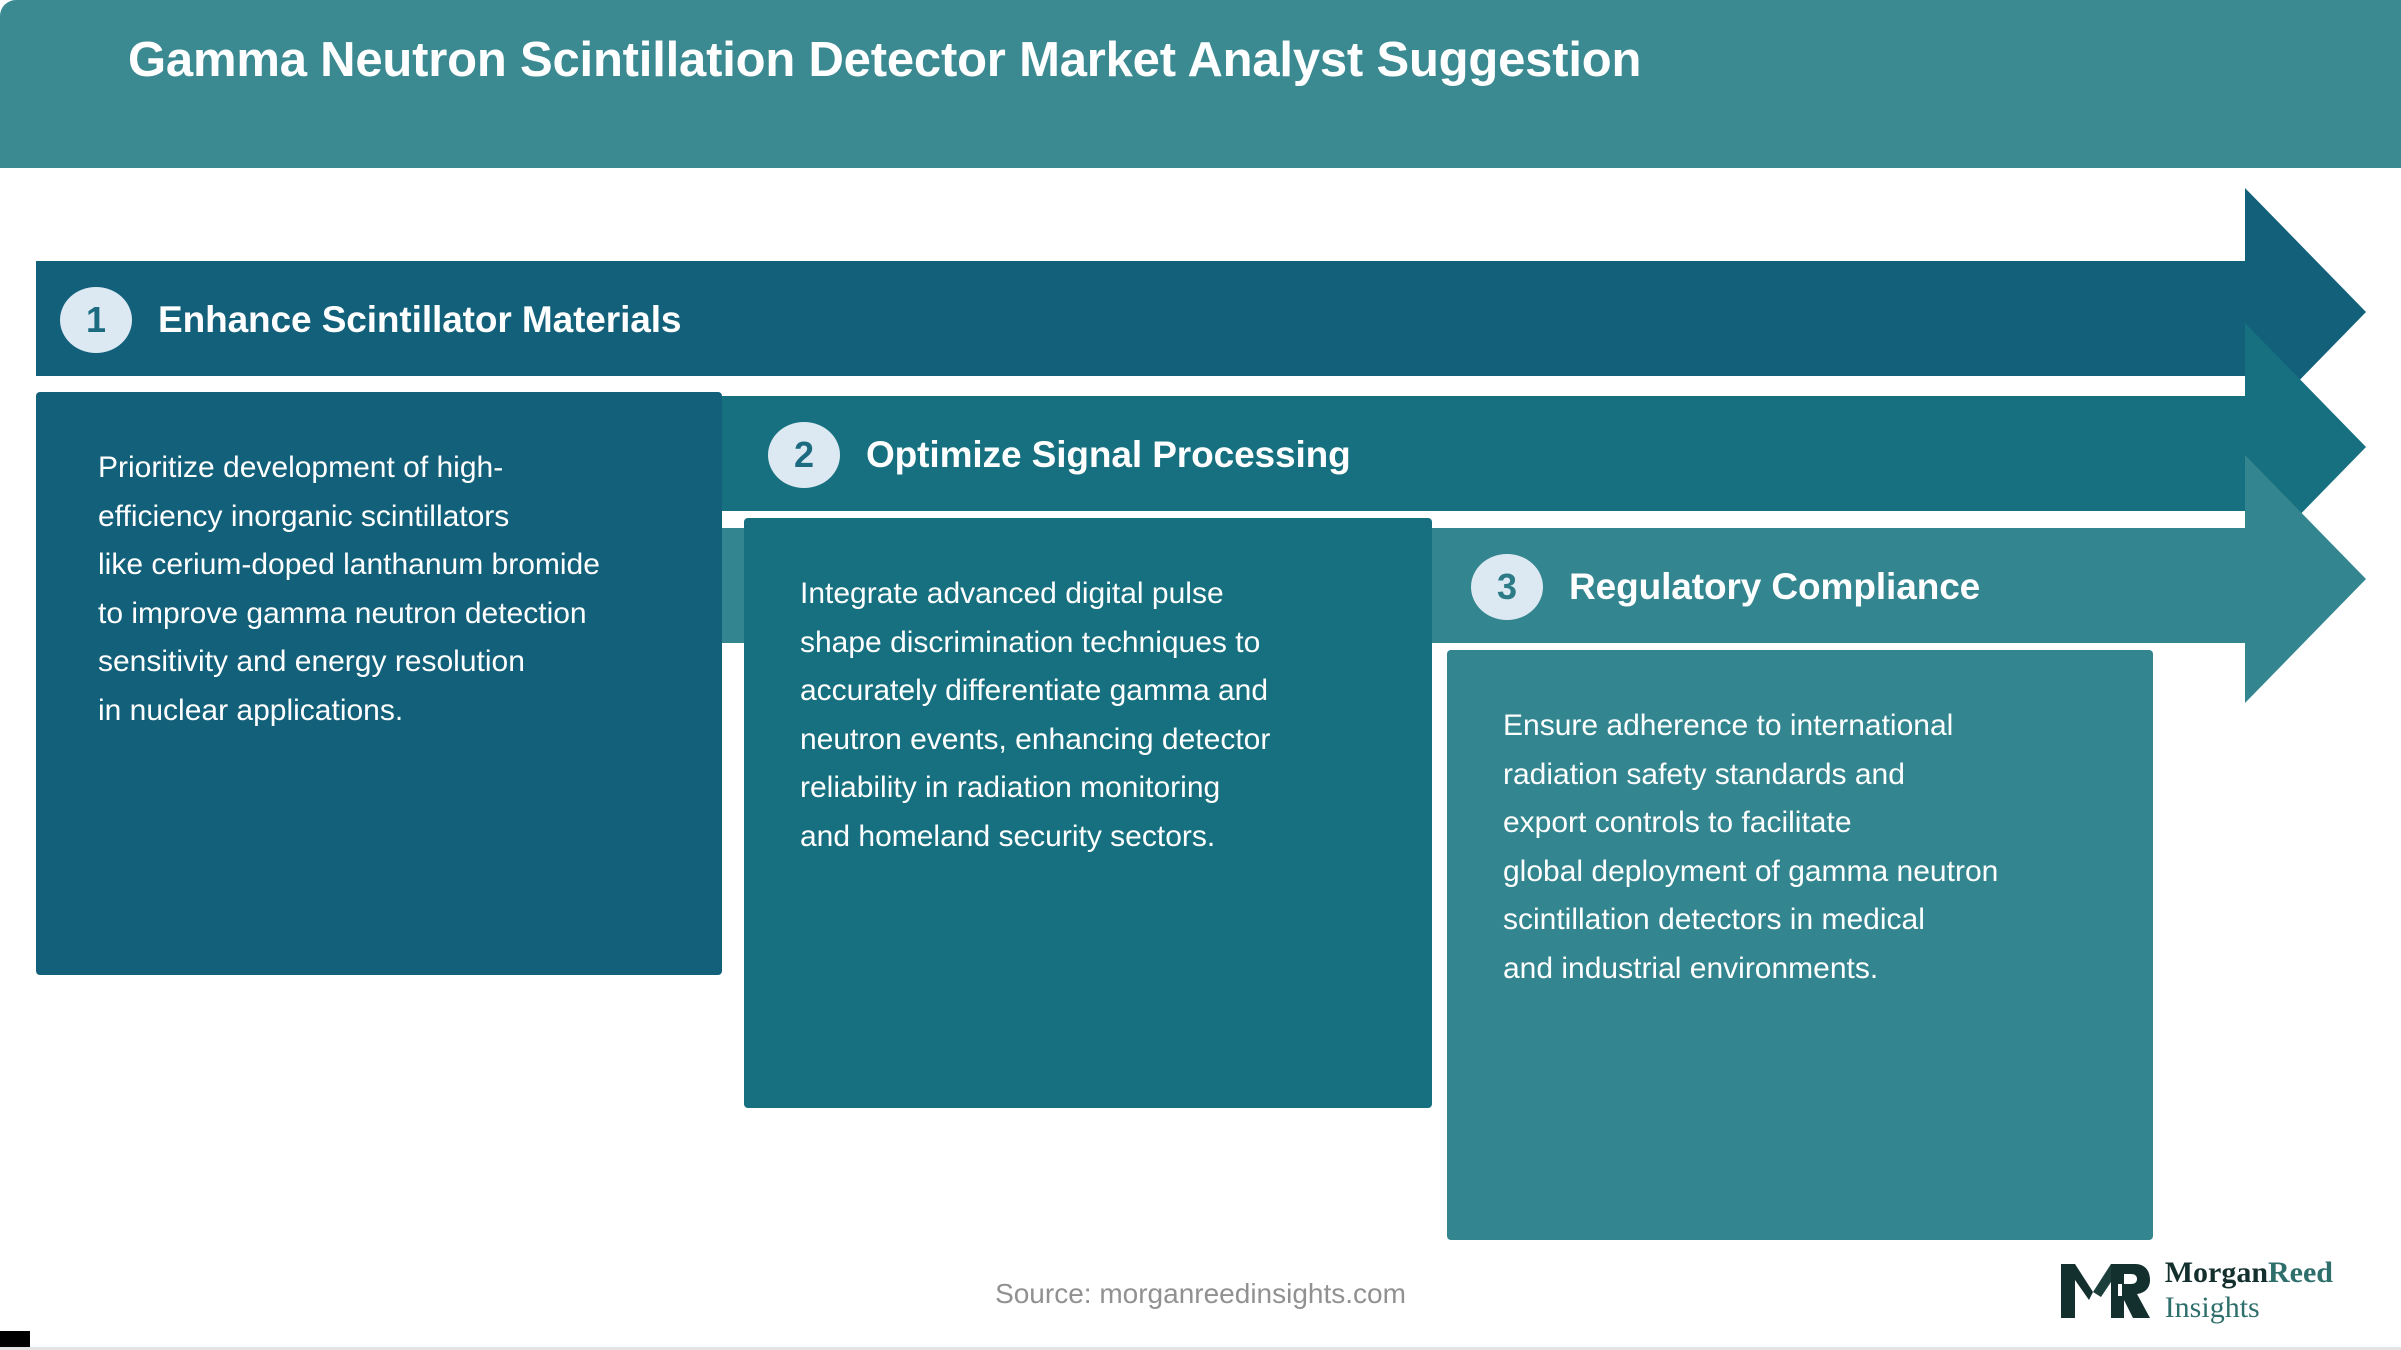 This screenshot has height=1350, width=2401. What do you see at coordinates (1108, 454) in the screenshot?
I see `step-title-2: Optimize Signal Processing` at bounding box center [1108, 454].